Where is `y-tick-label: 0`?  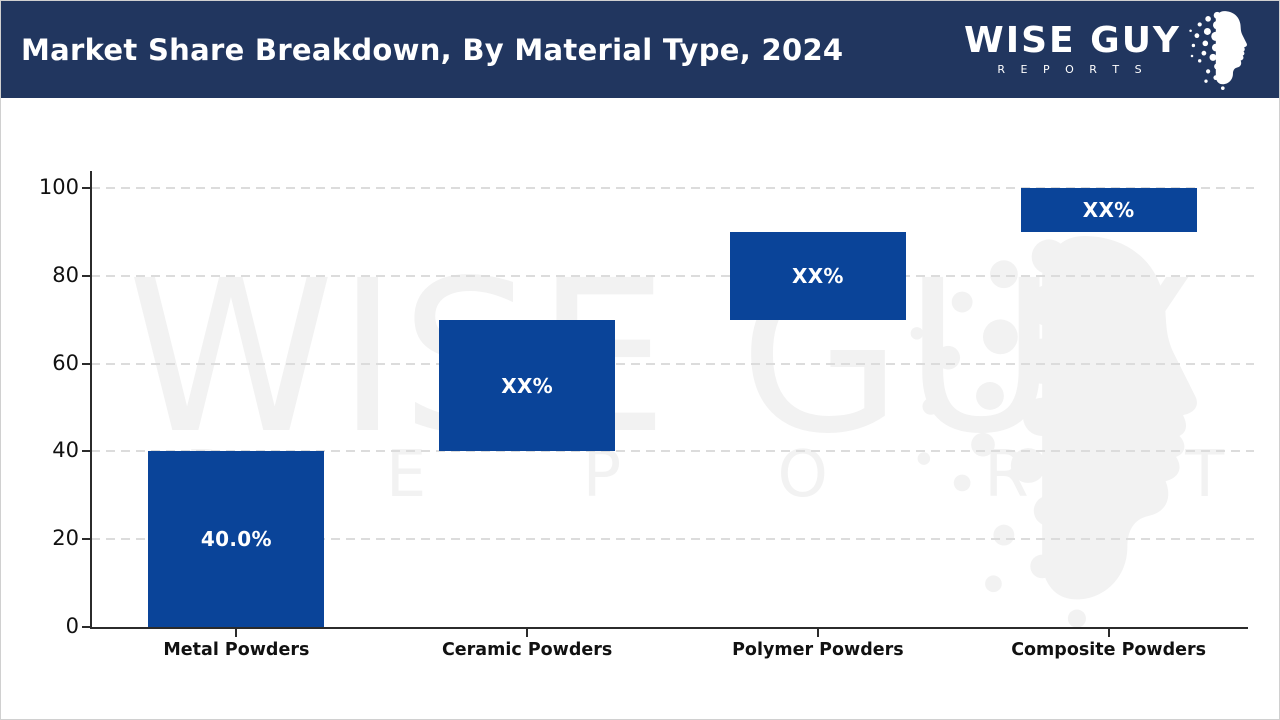 y-tick-label: 0 is located at coordinates (72, 626).